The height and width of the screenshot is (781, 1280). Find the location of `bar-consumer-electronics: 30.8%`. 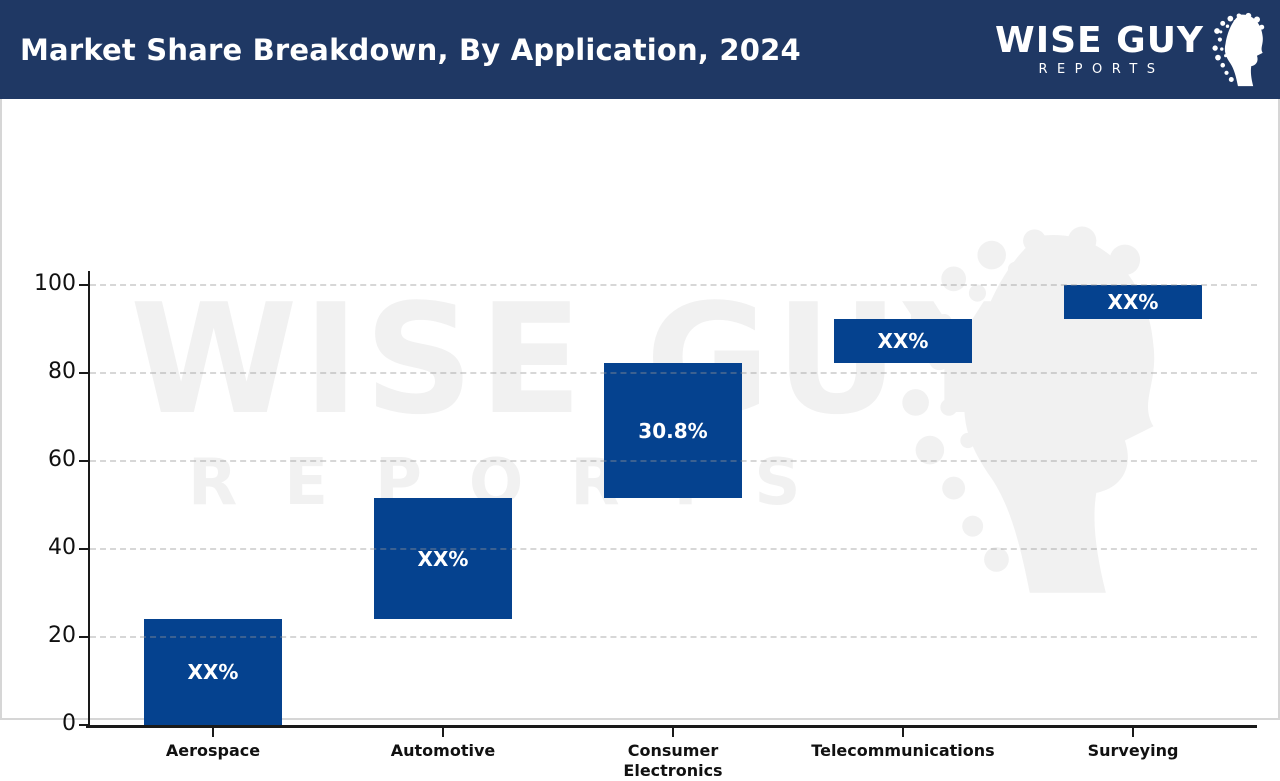

bar-consumer-electronics: 30.8% is located at coordinates (673, 430).